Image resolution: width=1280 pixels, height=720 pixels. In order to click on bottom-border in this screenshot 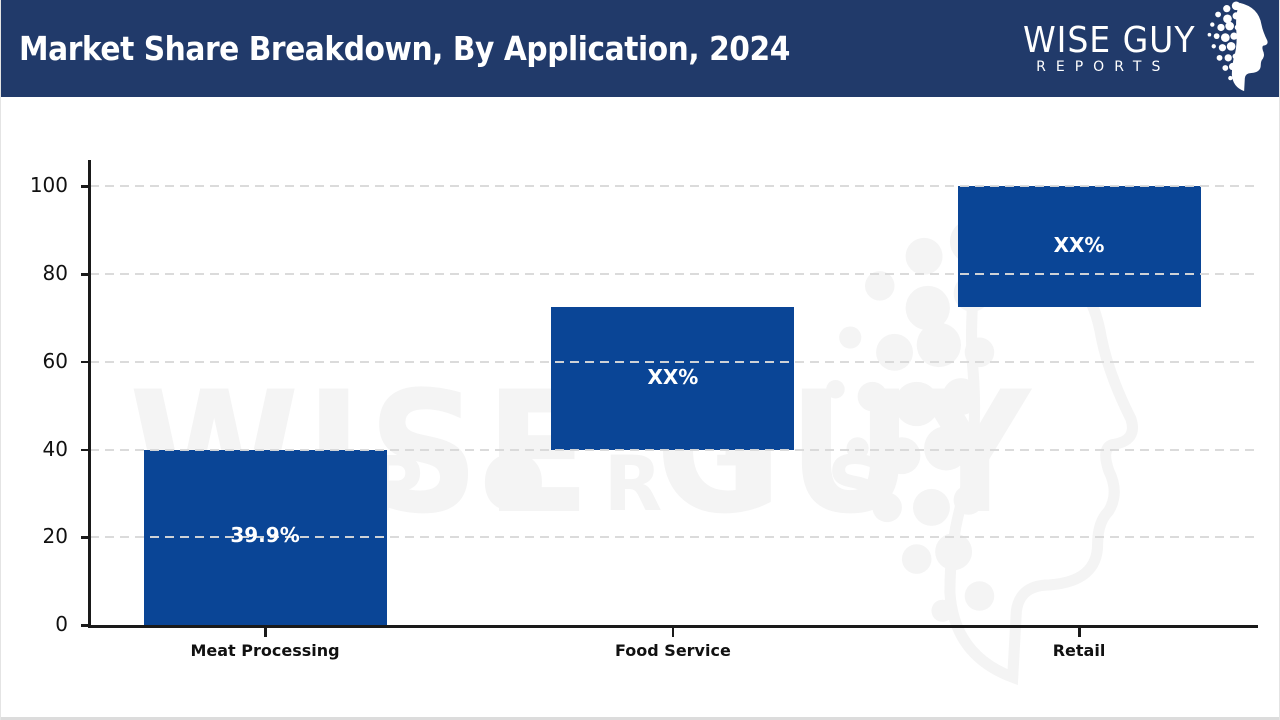, I will do `click(640, 718)`.